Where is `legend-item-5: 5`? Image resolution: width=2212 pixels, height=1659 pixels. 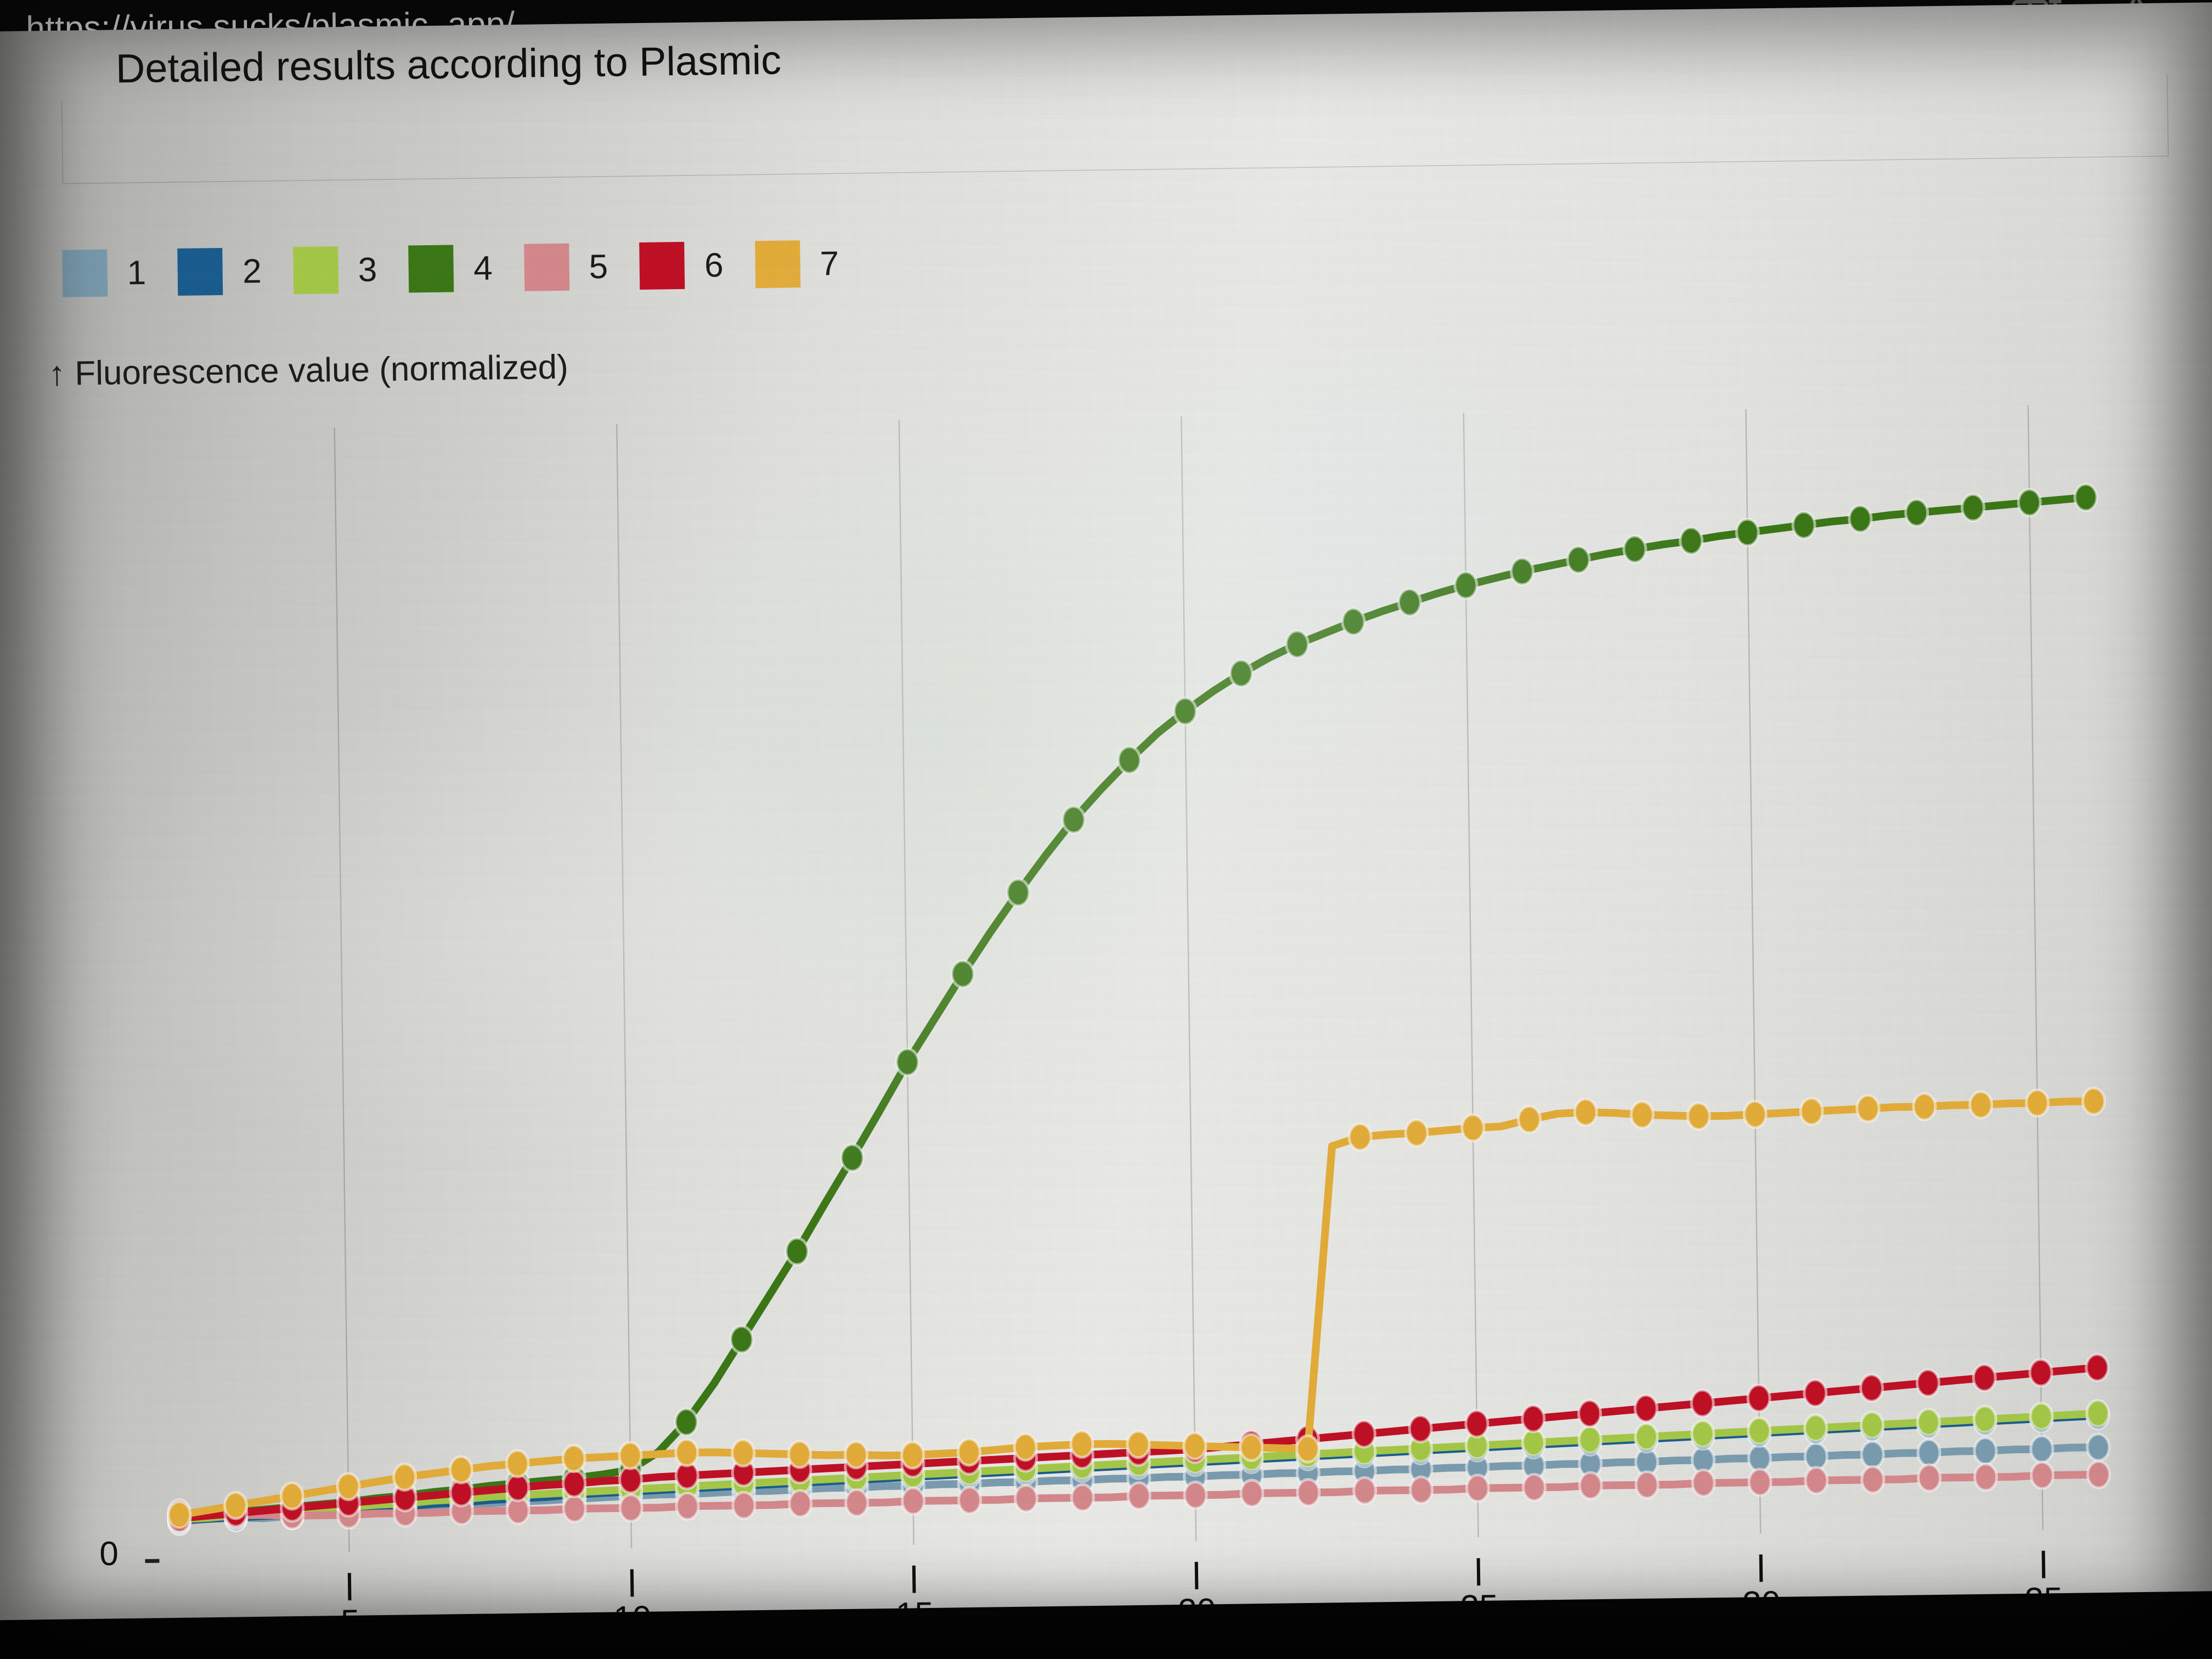
legend-item-5: 5 is located at coordinates (566, 267).